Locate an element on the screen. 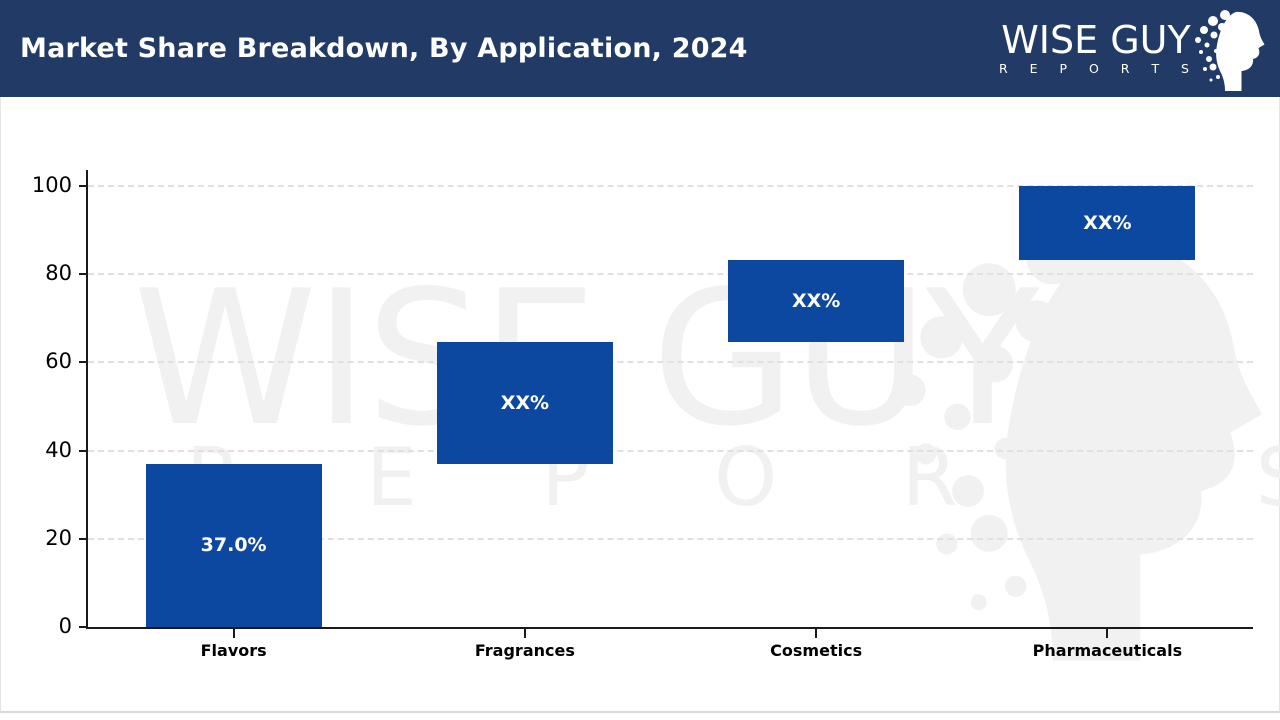 The width and height of the screenshot is (1280, 720). brand-logo: WISE GUY R E P O R T S is located at coordinates (1130, 49).